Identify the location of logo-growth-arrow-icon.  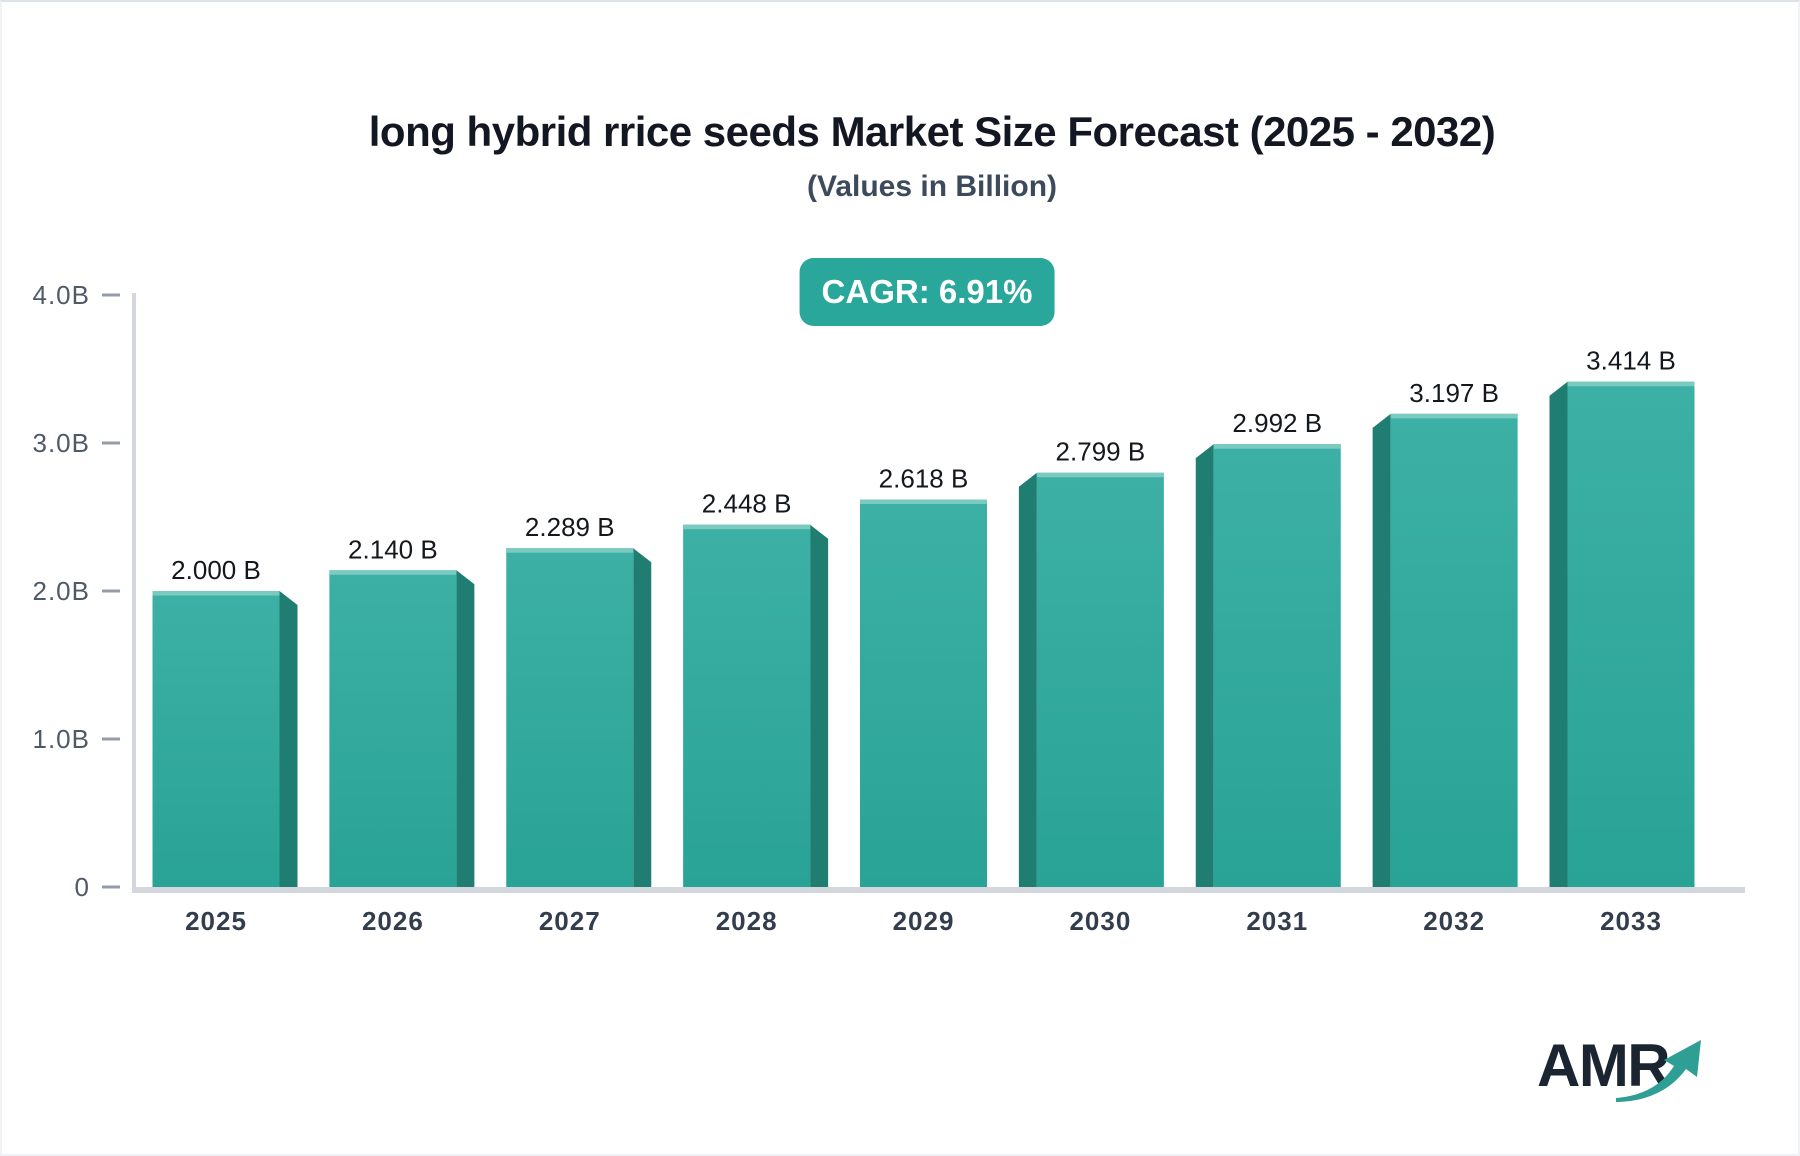
(1658, 1071).